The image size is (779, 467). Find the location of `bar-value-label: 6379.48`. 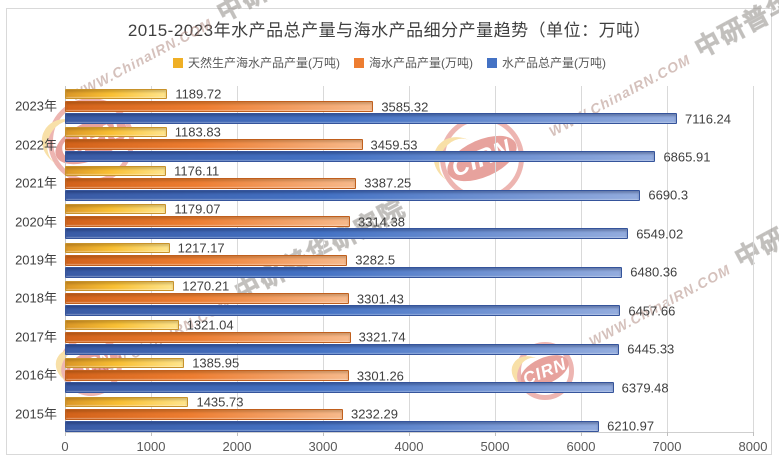

bar-value-label: 6379.48 is located at coordinates (645, 388).